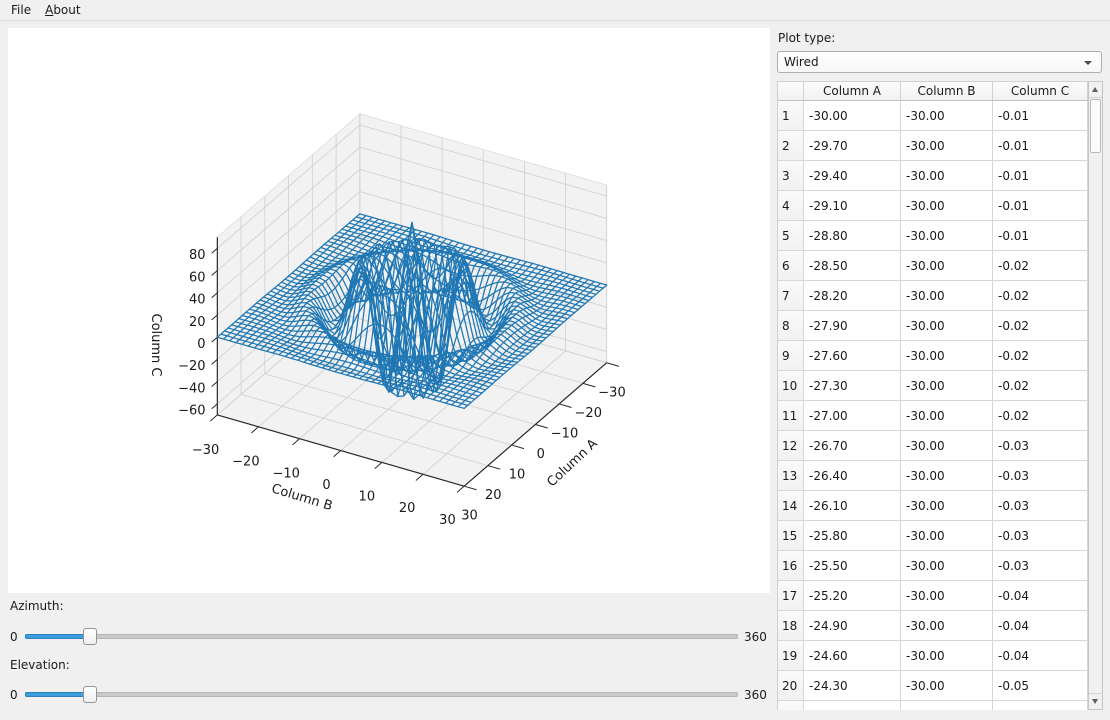  What do you see at coordinates (611, 392) in the screenshot?
I see `svg-text: −30` at bounding box center [611, 392].